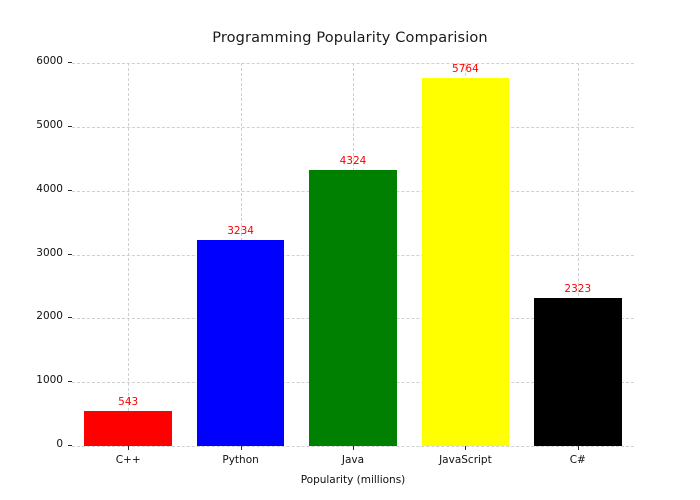  What do you see at coordinates (578, 288) in the screenshot?
I see `bar-value-label: 2323` at bounding box center [578, 288].